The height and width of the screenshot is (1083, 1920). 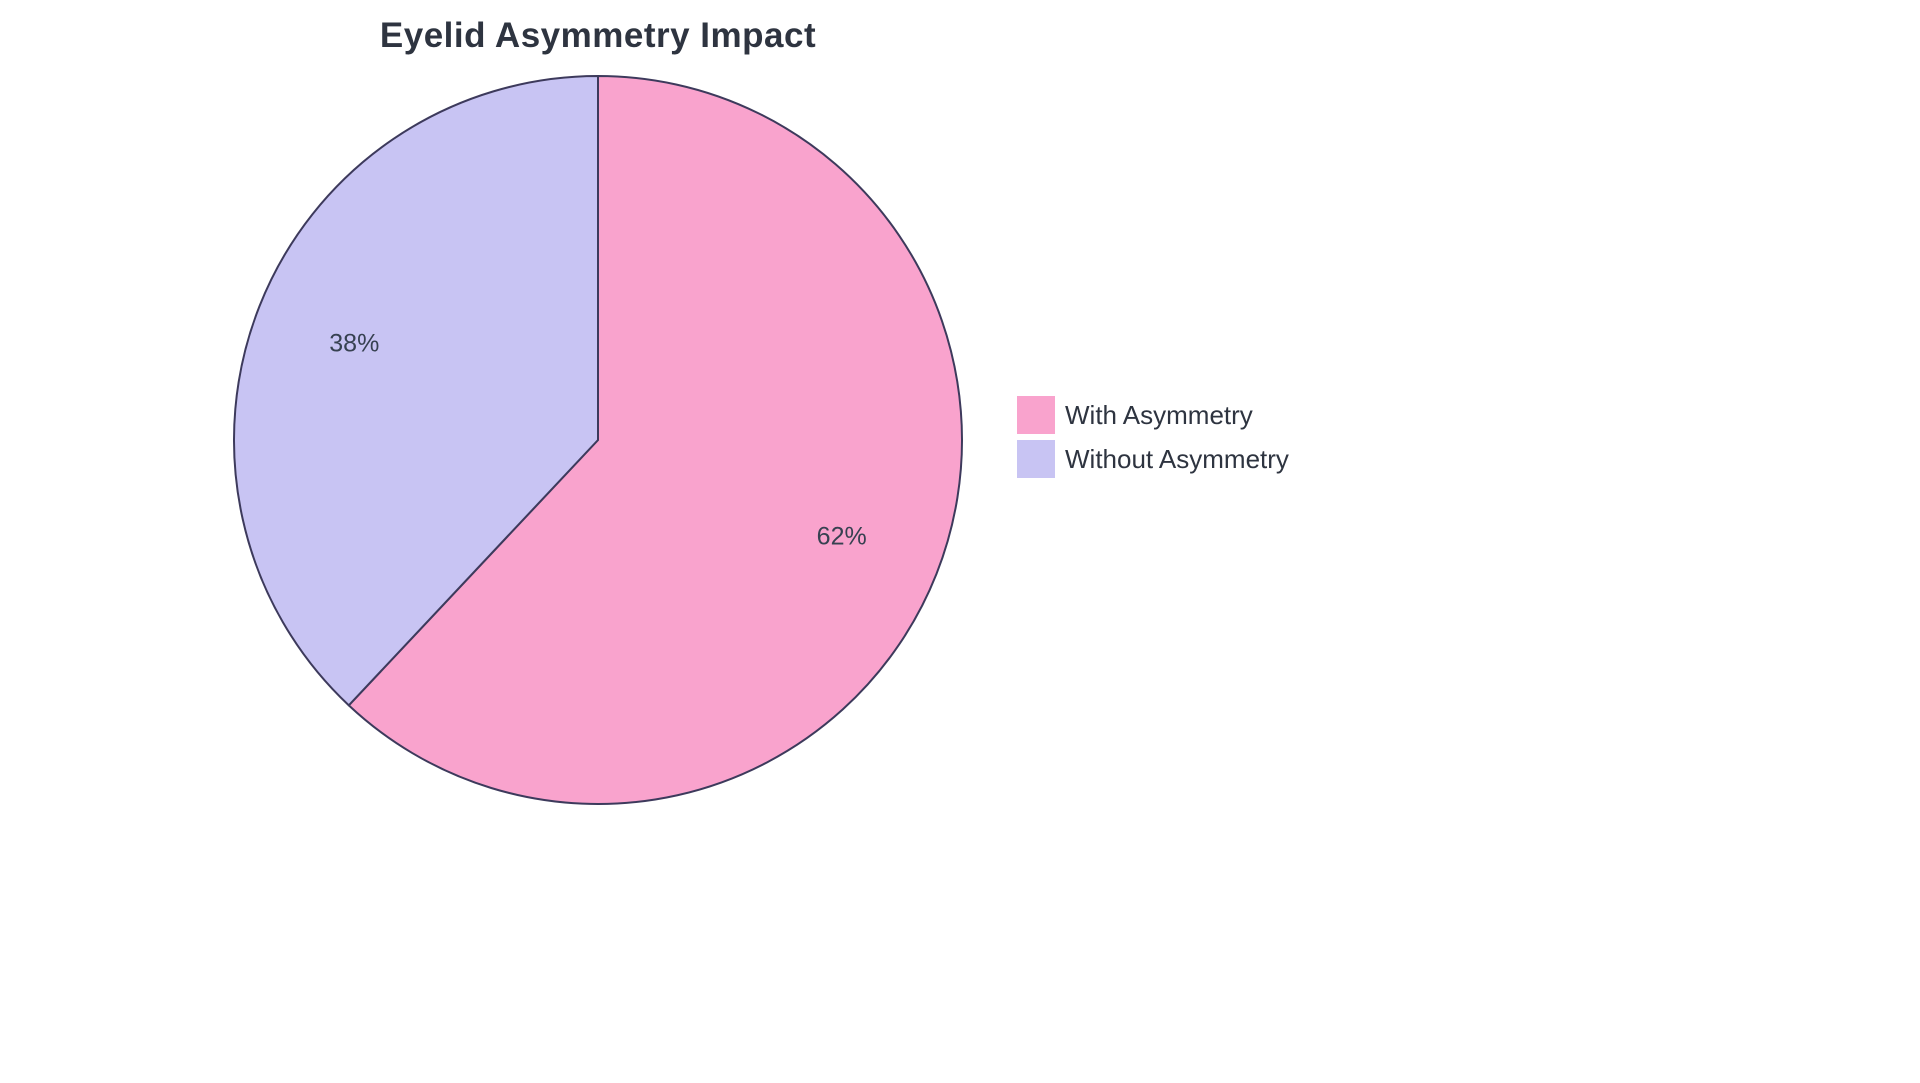 I want to click on legend-item-with-asymmetry: With Asymmetry, so click(x=1153, y=415).